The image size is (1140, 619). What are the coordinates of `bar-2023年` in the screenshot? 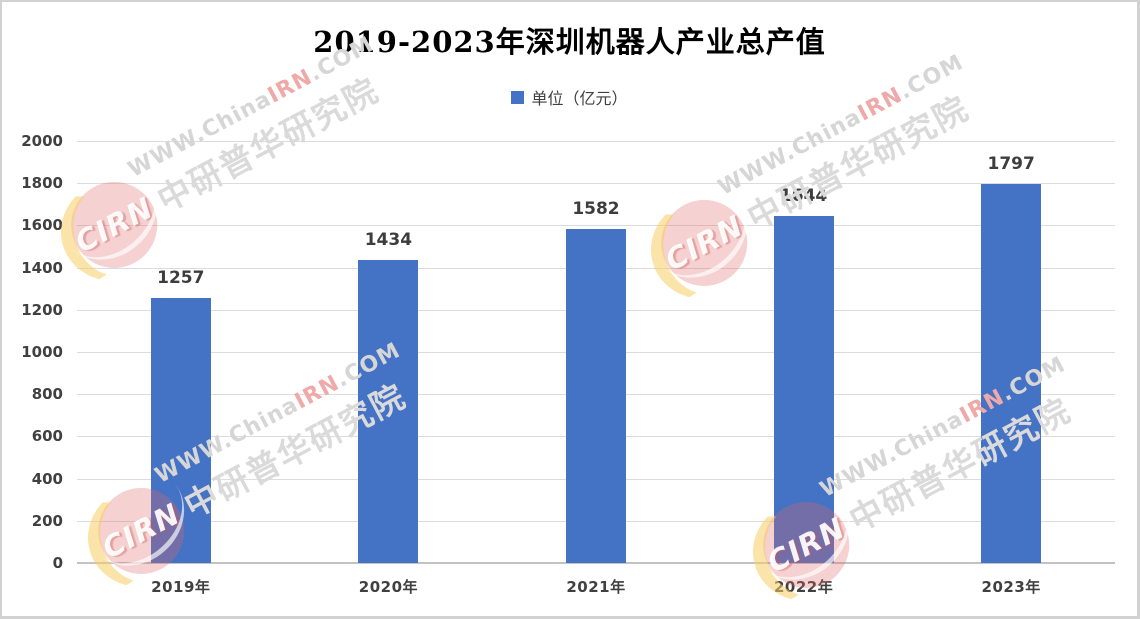 It's located at (1011, 373).